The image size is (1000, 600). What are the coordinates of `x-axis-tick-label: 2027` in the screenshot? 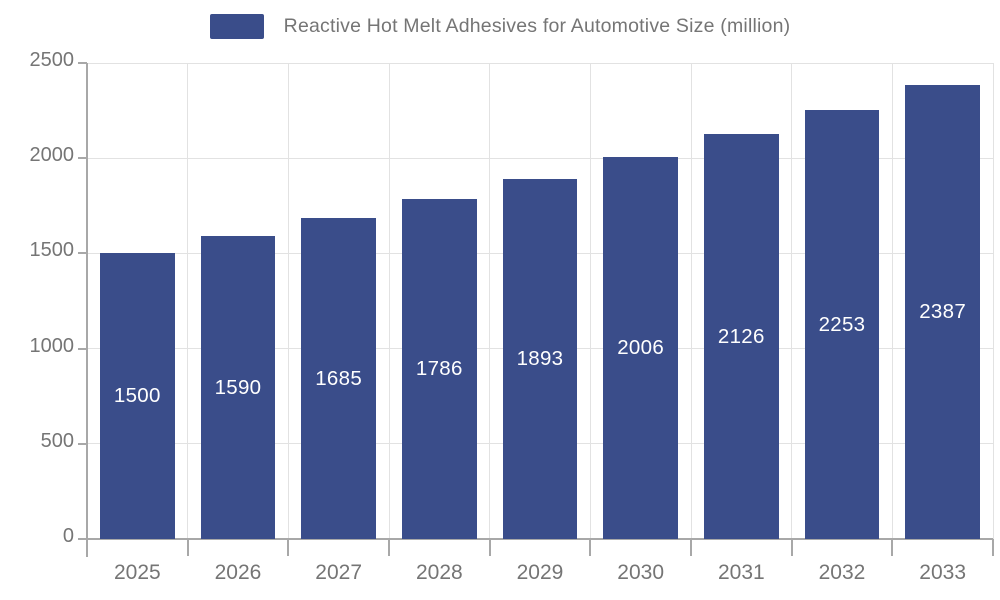 It's located at (339, 572).